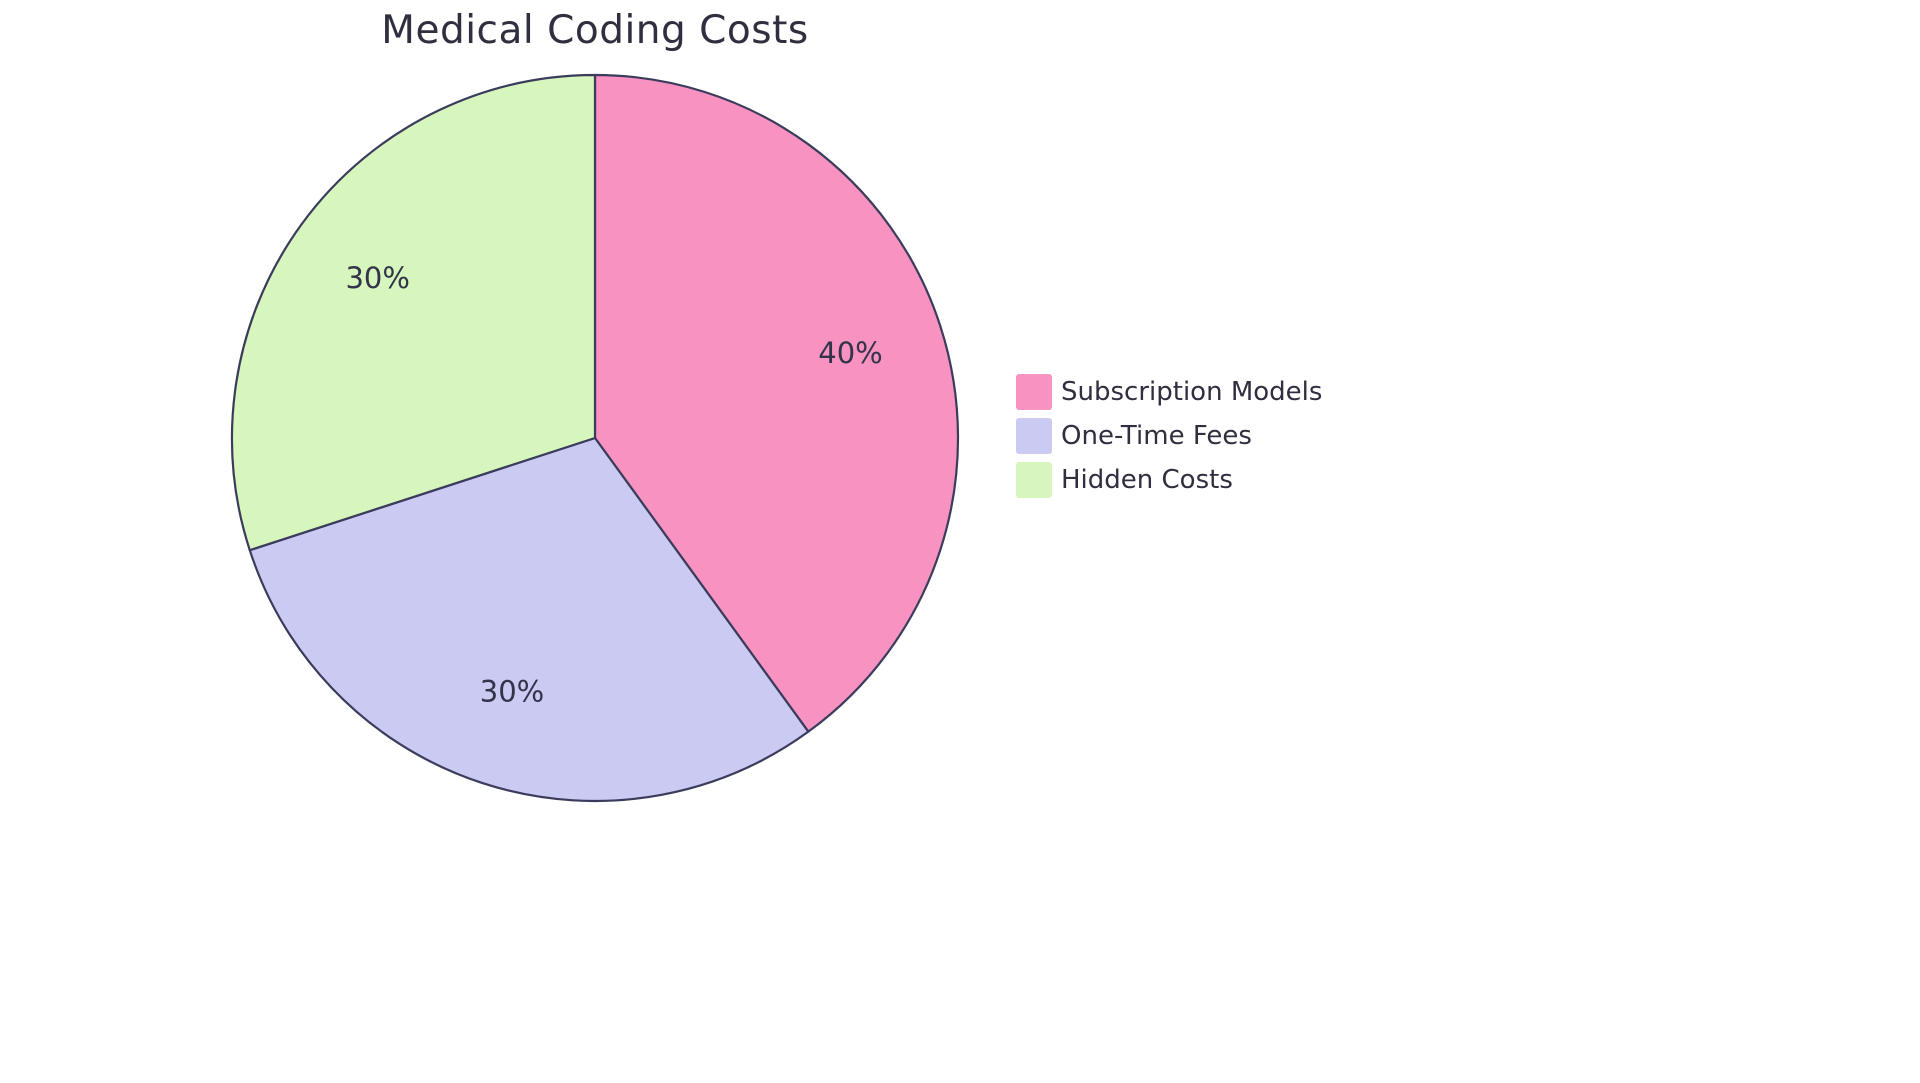 The width and height of the screenshot is (1920, 1083). I want to click on legend-item-subscription-models: Subscription Models, so click(1169, 392).